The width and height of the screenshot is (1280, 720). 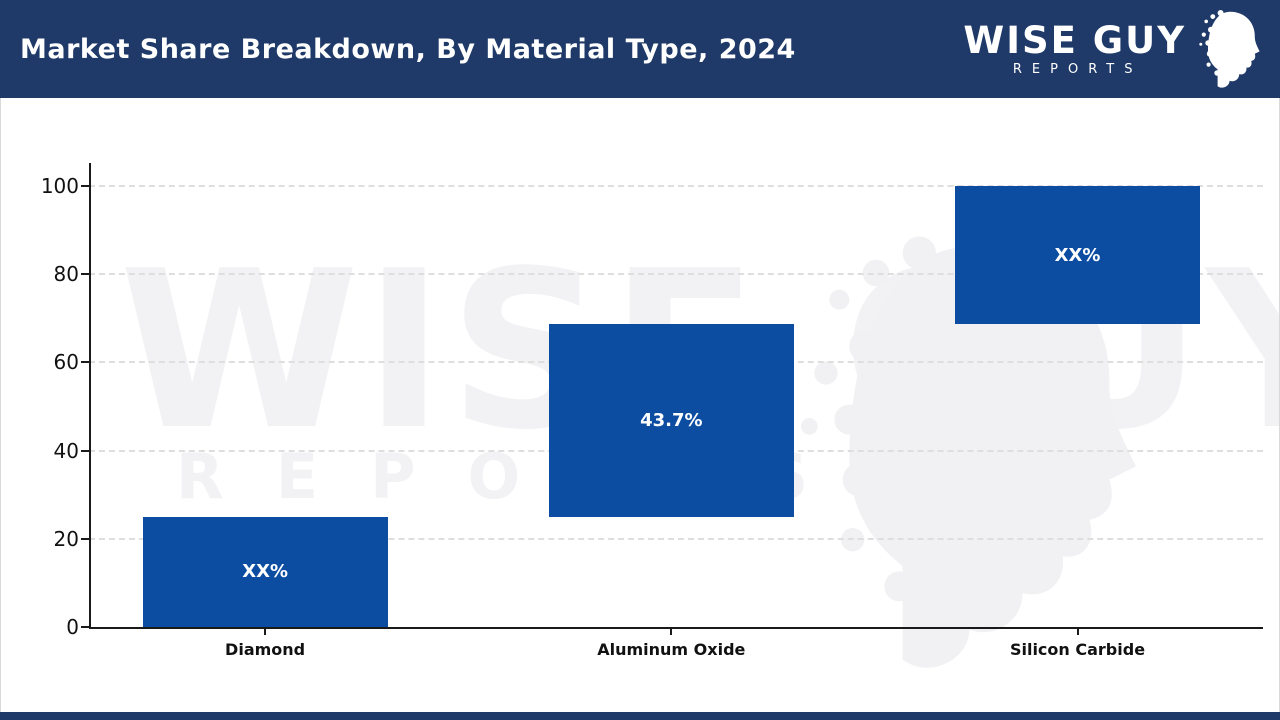 I want to click on logo-face-icon, so click(x=1229, y=49).